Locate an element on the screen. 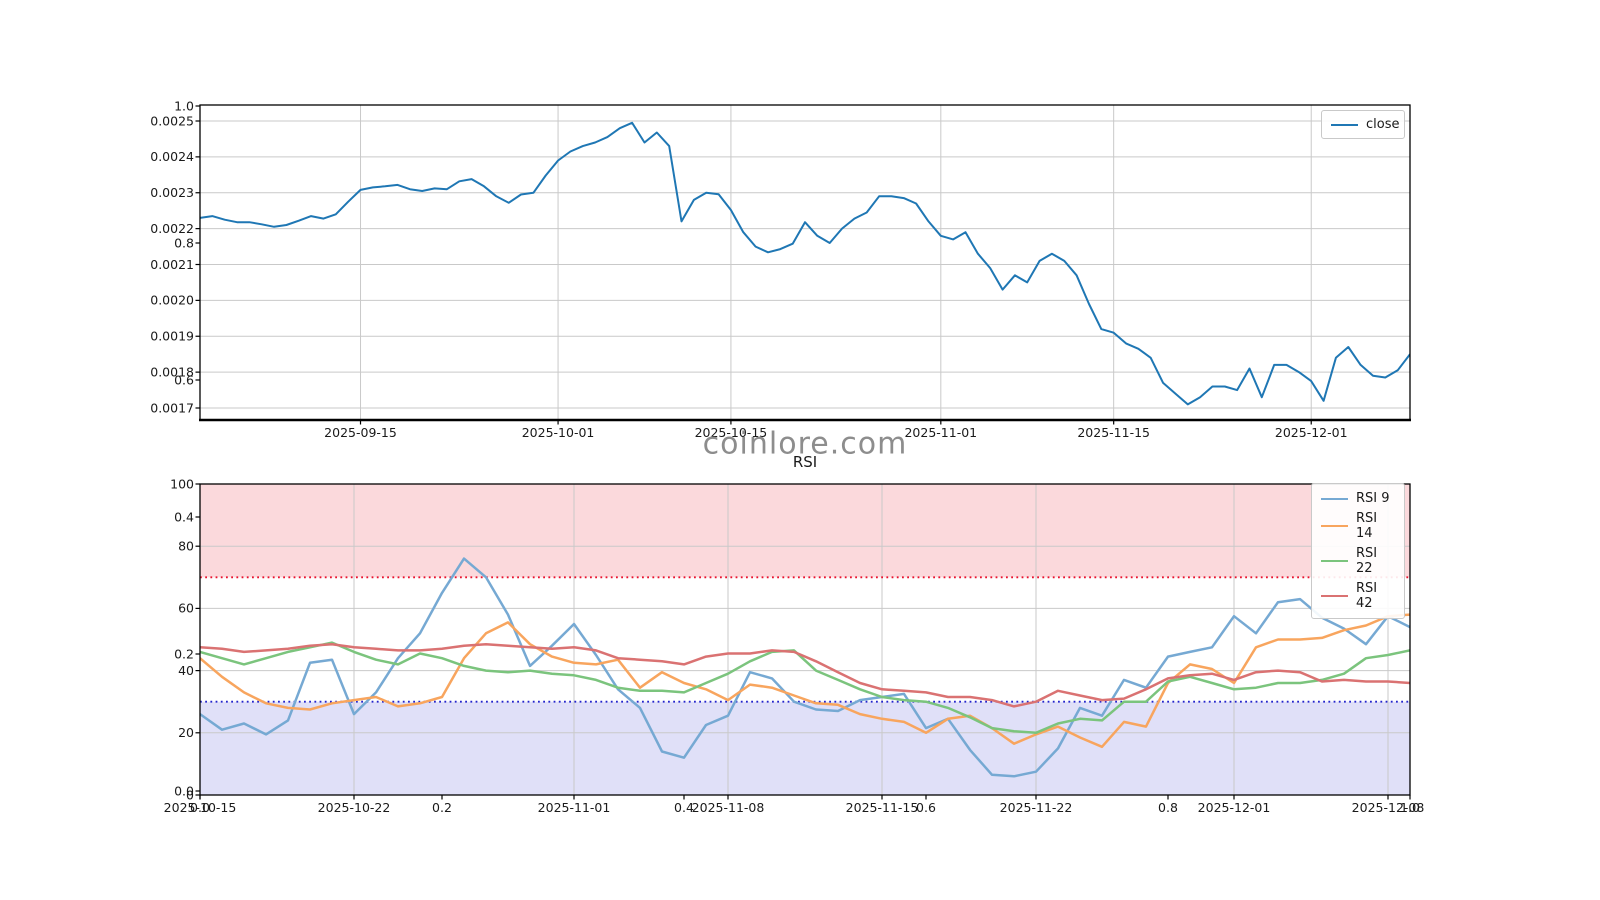 Image resolution: width=1600 pixels, height=900 pixels. price-x-tick-label: 2025-10-01 is located at coordinates (558, 432).